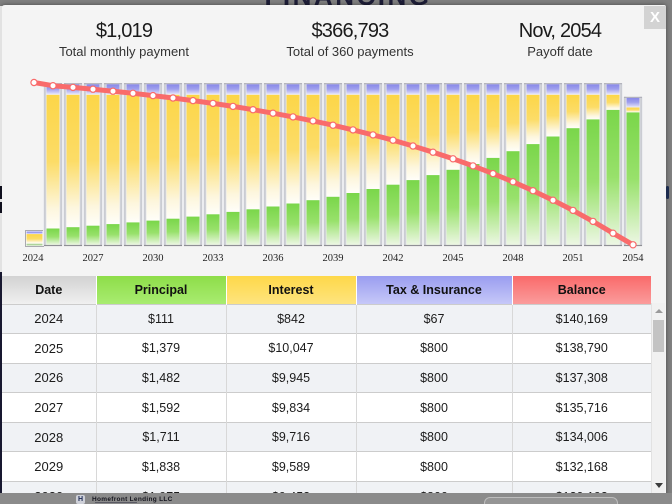  Describe the element at coordinates (513, 258) in the screenshot. I see `svg-text: 2048` at that location.